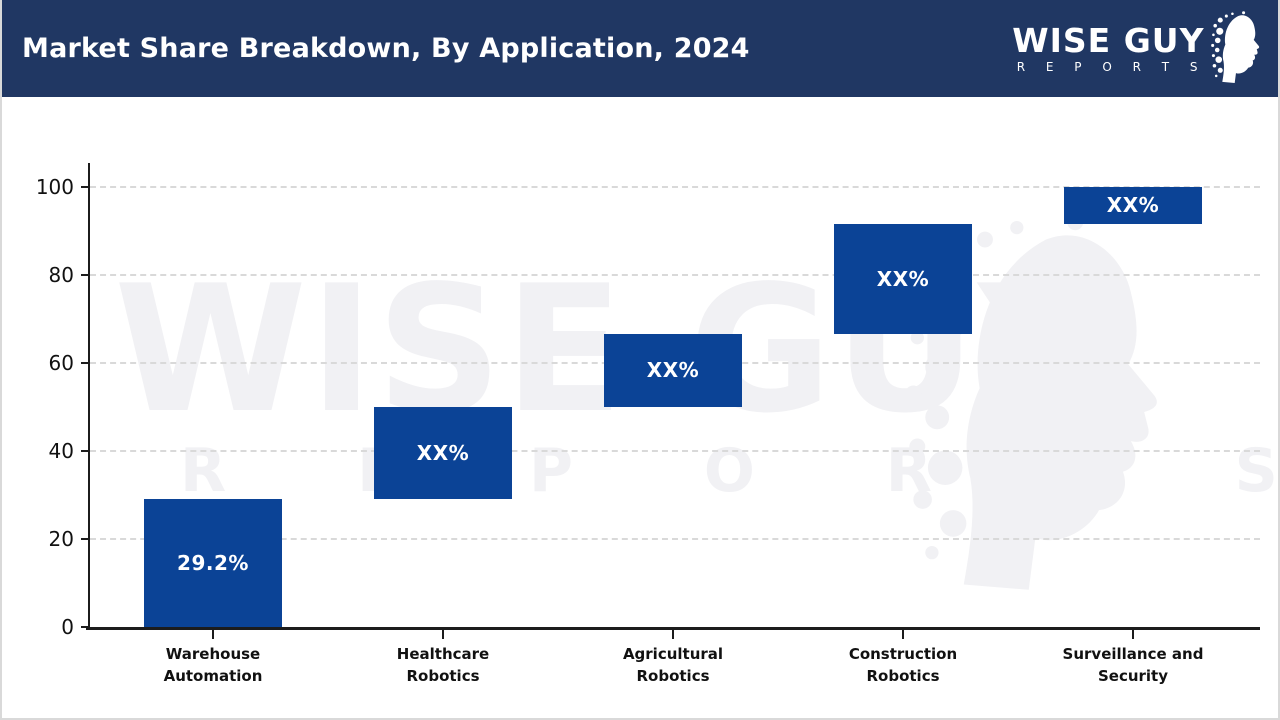 This screenshot has height=720, width=1280. I want to click on x-tick-warehouse-automation, so click(213, 634).